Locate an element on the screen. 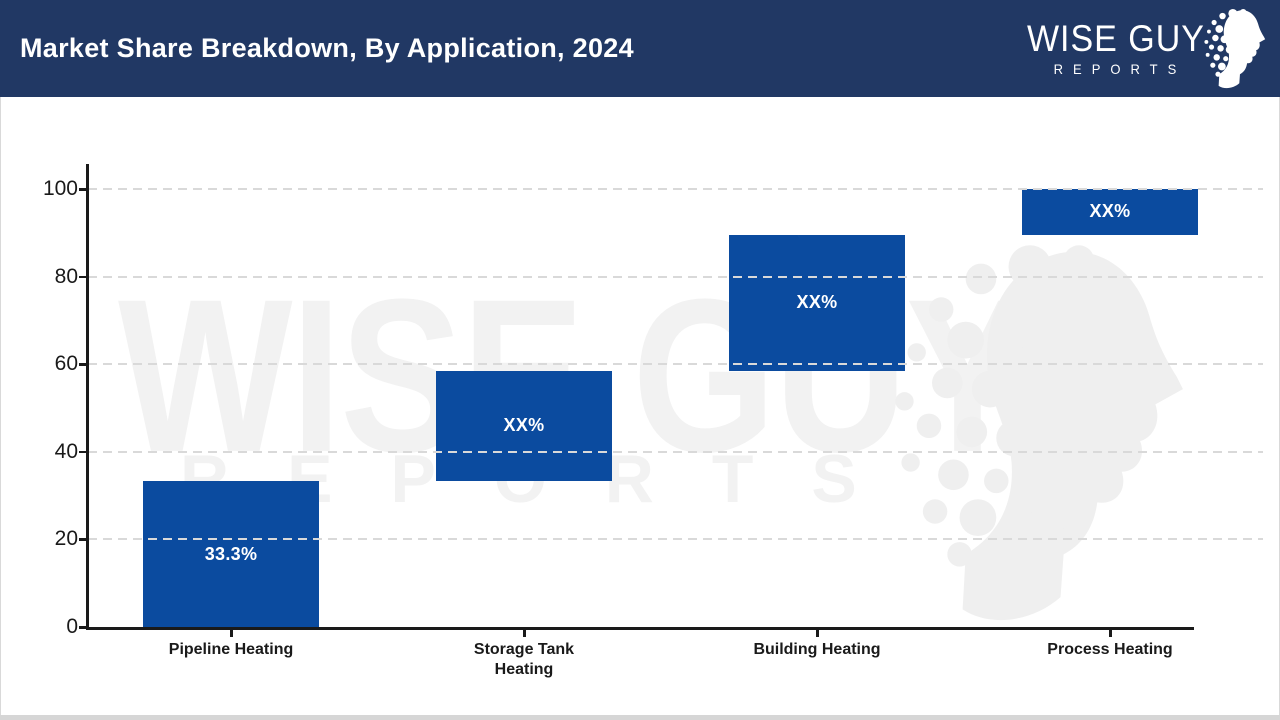  y-tick-label: 0 is located at coordinates (72, 626).